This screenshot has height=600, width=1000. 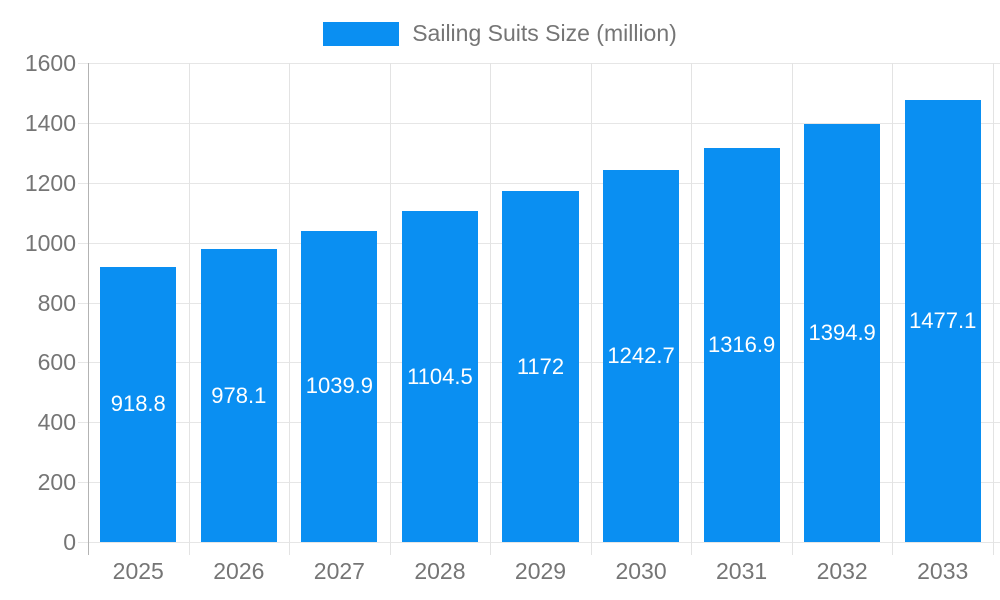 I want to click on bar-2031: 1316.9, so click(x=741, y=344).